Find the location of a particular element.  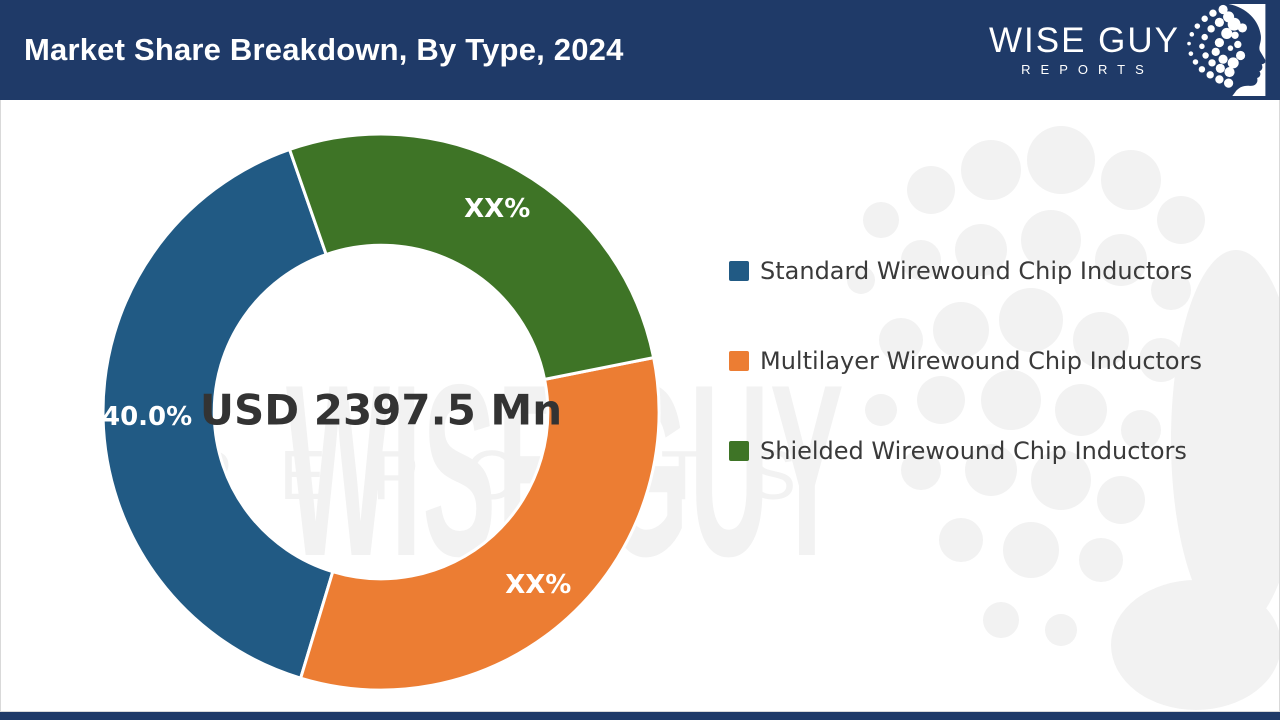

logo-subtitle: REPORTS is located at coordinates (1087, 69).